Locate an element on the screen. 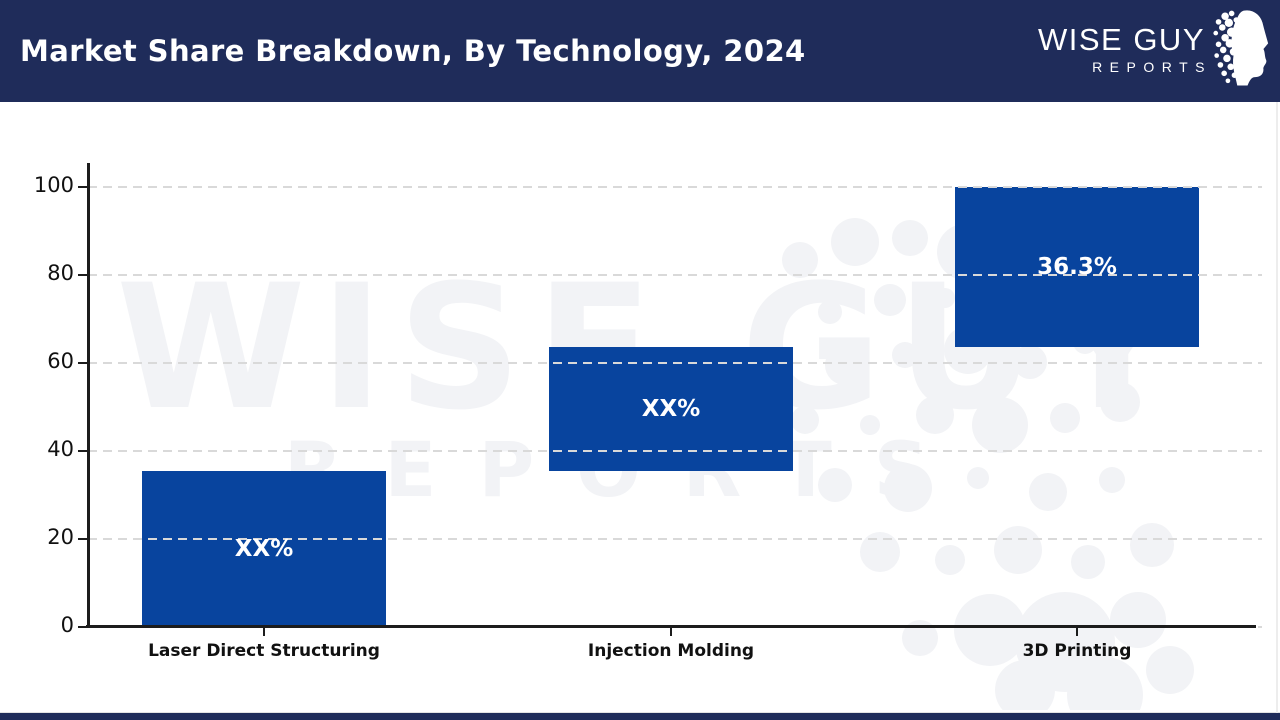 This screenshot has width=1280, height=720. logo-subtext: REPORTS is located at coordinates (1152, 66).